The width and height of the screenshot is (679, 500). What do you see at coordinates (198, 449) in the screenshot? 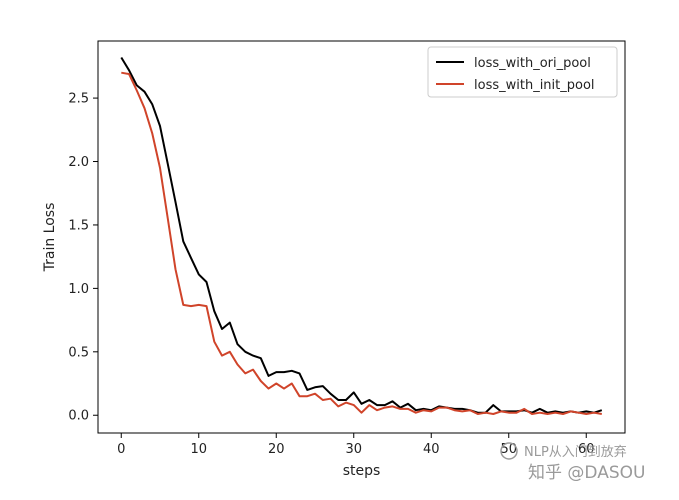
I see `x-tick-label: 10` at bounding box center [198, 449].